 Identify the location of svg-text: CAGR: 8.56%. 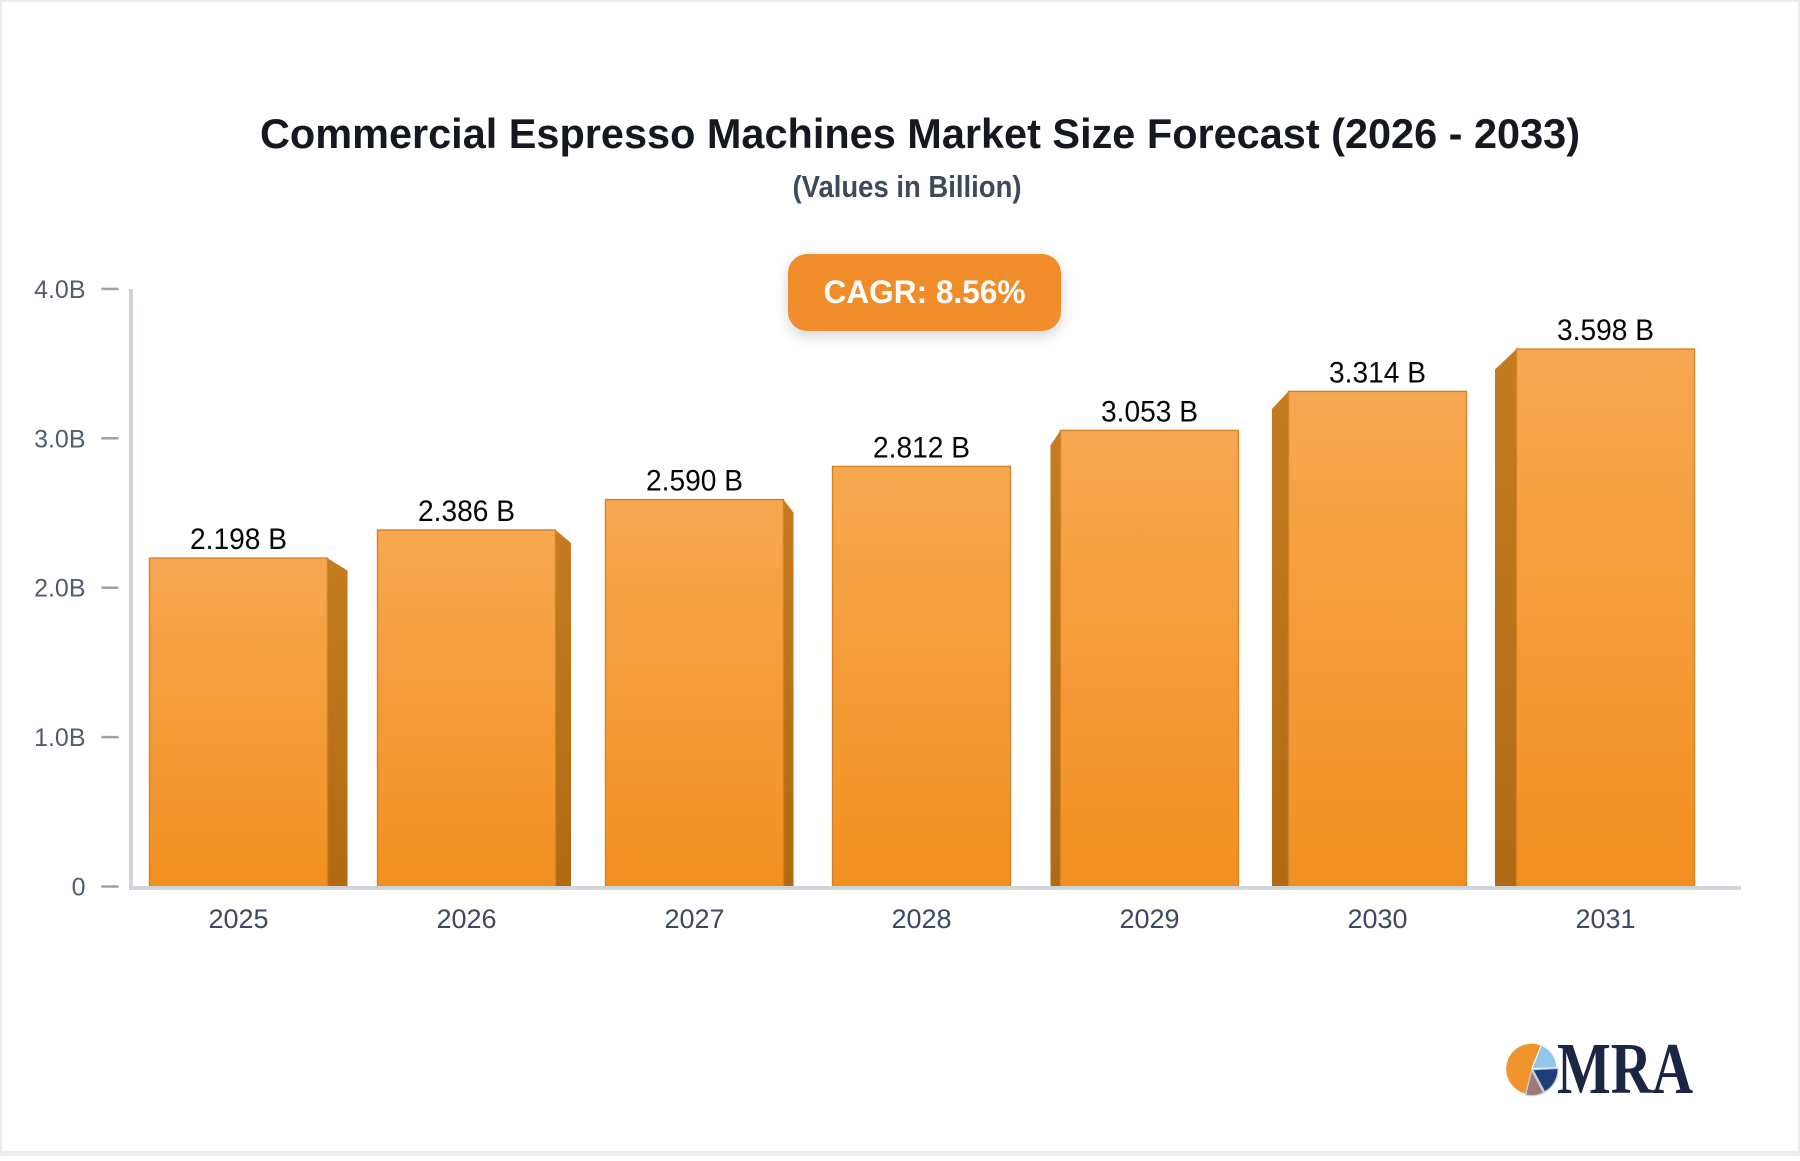
(925, 292).